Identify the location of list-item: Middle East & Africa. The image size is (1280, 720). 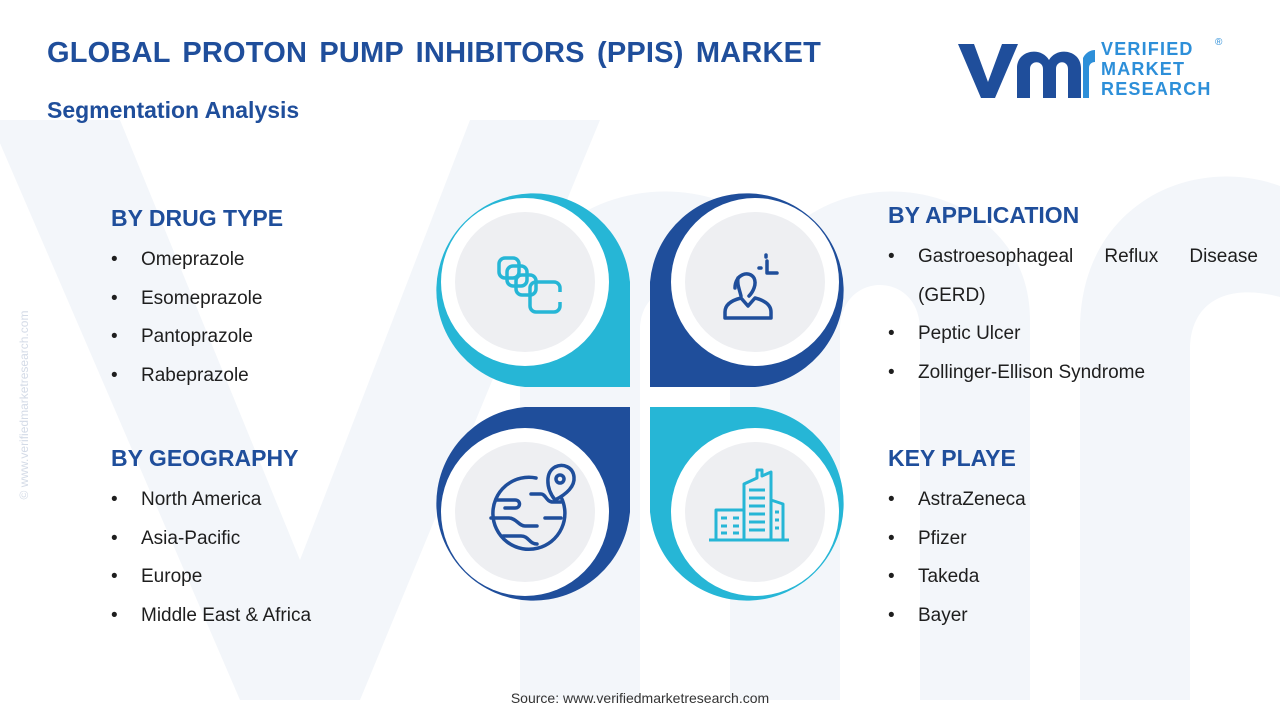
(256, 616).